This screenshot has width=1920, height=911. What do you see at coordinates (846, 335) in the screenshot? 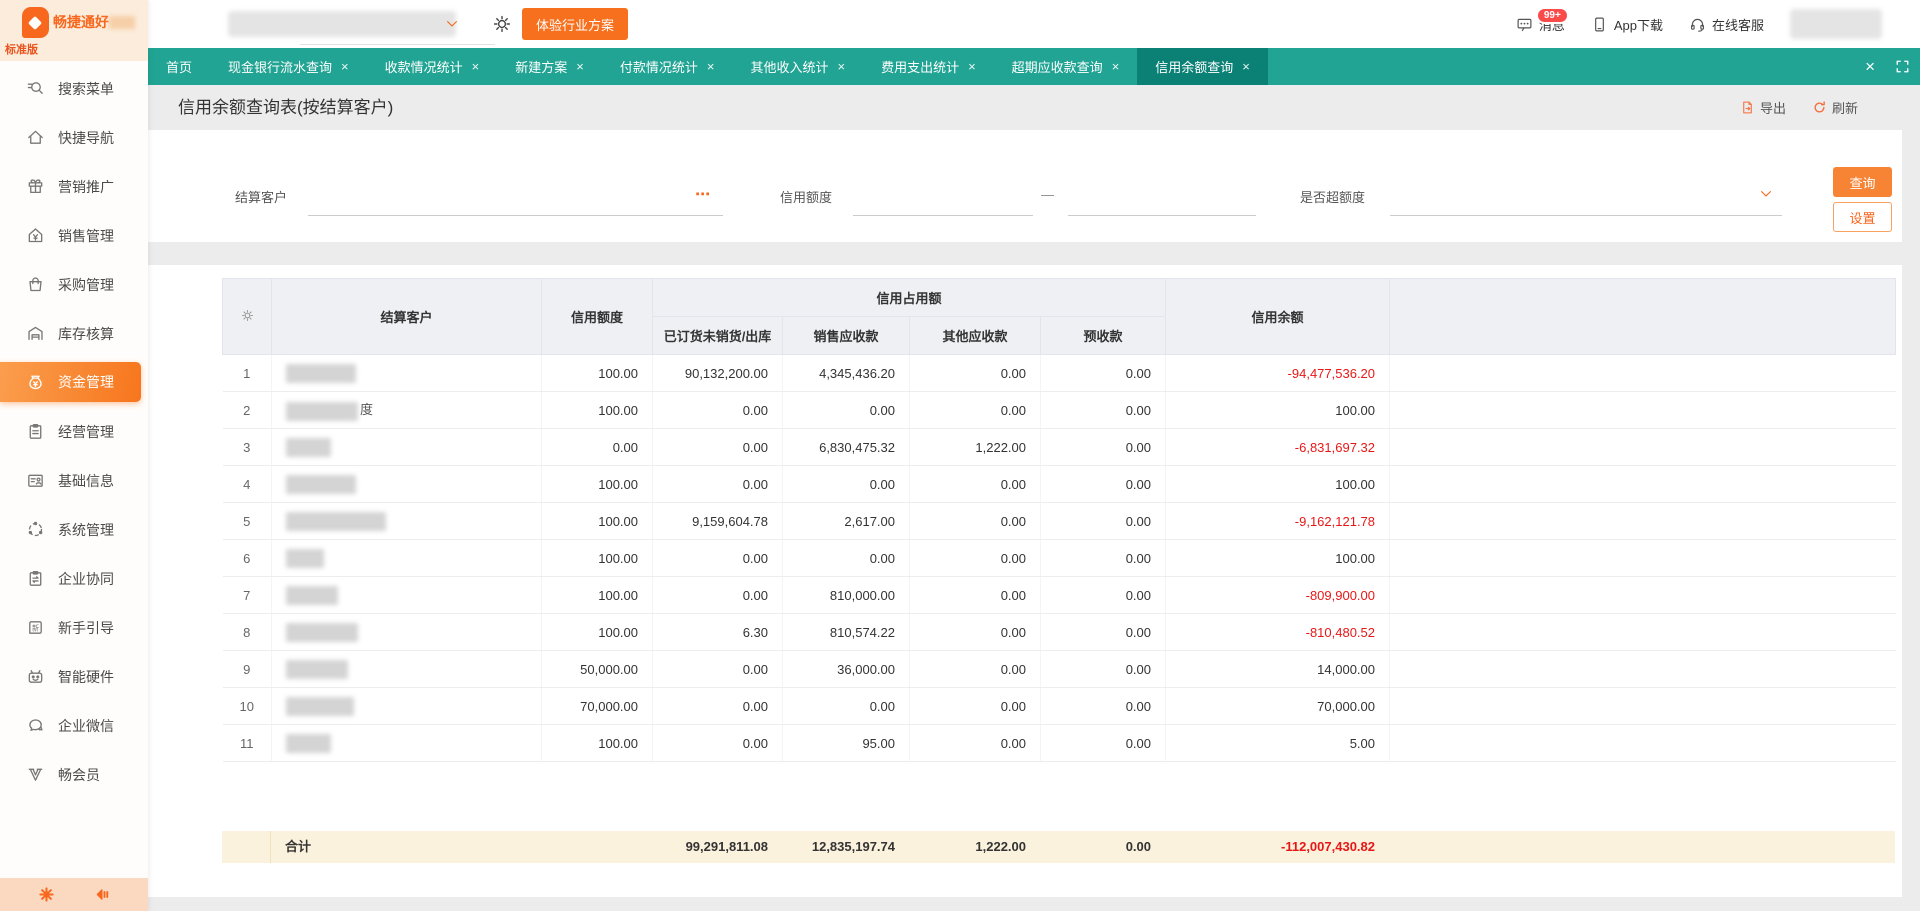
I see `col-header-sales-ar: 销售应收款` at bounding box center [846, 335].